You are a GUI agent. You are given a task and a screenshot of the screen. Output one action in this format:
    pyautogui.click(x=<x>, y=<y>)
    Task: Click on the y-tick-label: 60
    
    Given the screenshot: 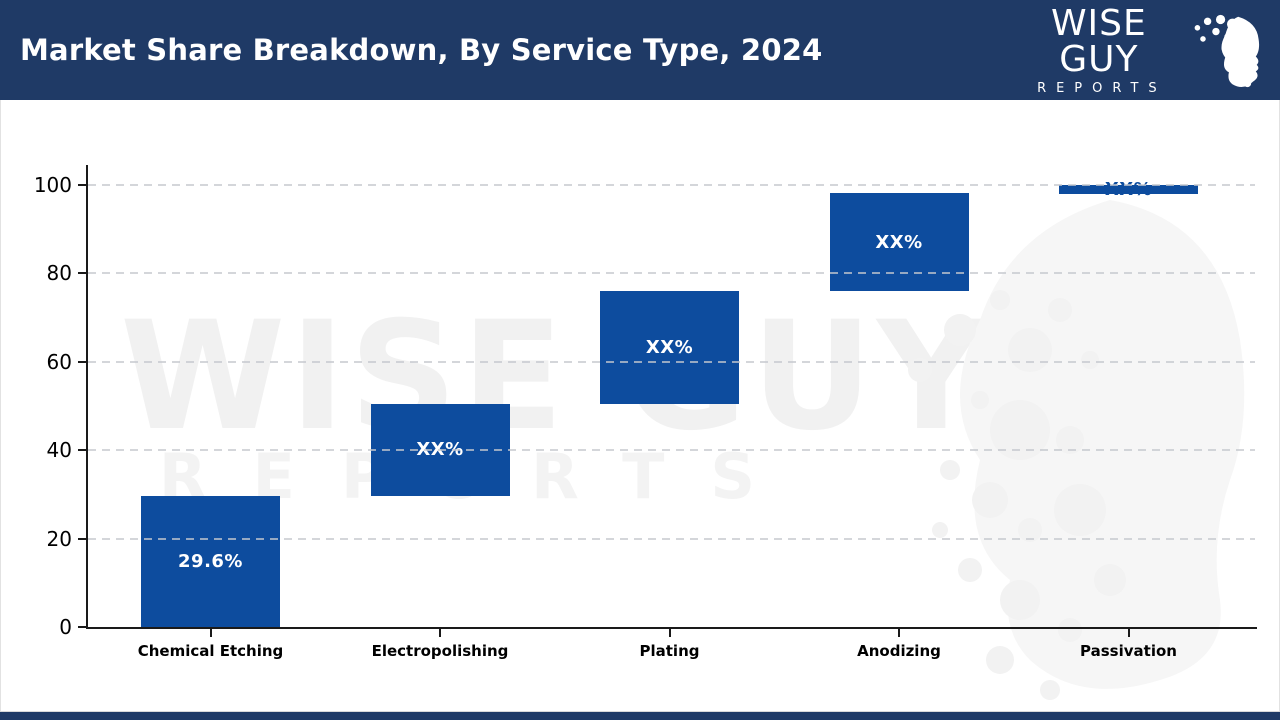 What is the action you would take?
    pyautogui.click(x=59, y=361)
    